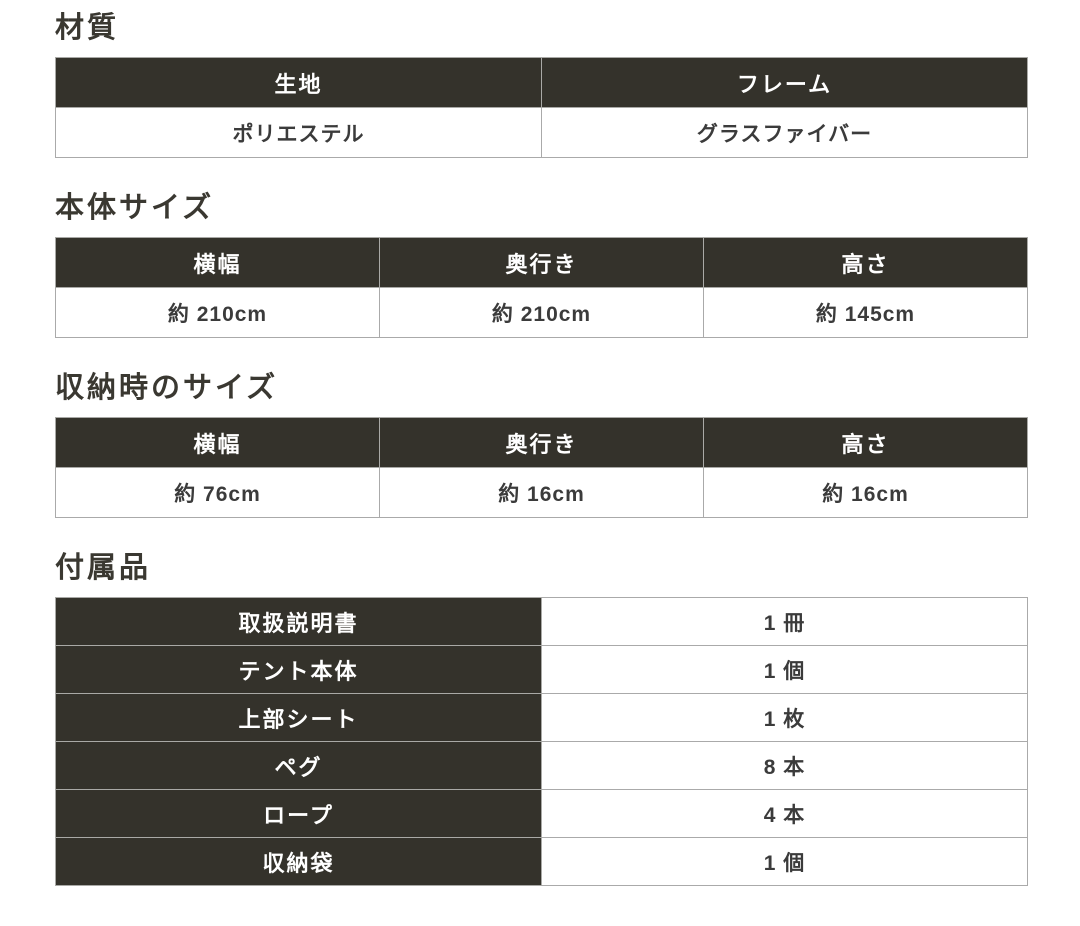  I want to click on storage-size-value-width: 約 76cm, so click(217, 492).